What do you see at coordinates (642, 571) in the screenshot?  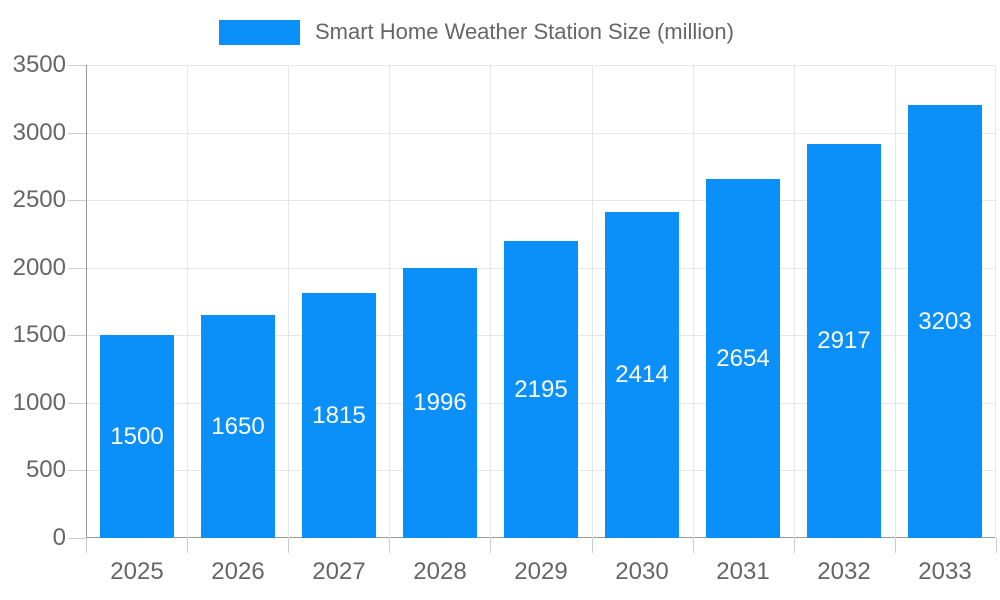 I see `x-axis-label: 2030` at bounding box center [642, 571].